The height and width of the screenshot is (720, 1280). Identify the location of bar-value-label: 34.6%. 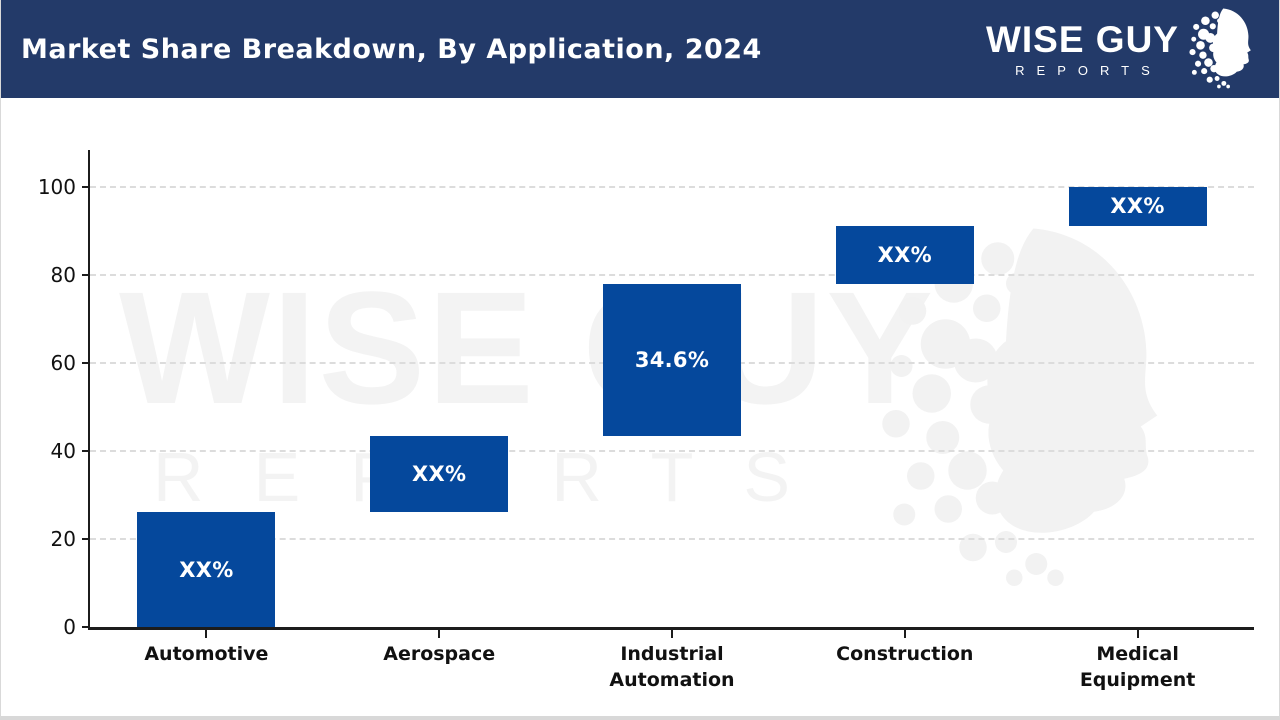
(672, 359).